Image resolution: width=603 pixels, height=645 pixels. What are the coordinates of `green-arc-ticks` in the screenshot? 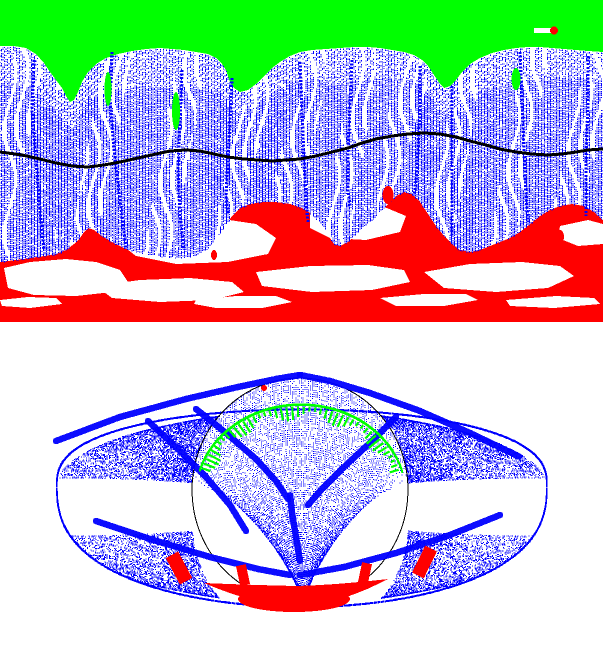 It's located at (300, 440).